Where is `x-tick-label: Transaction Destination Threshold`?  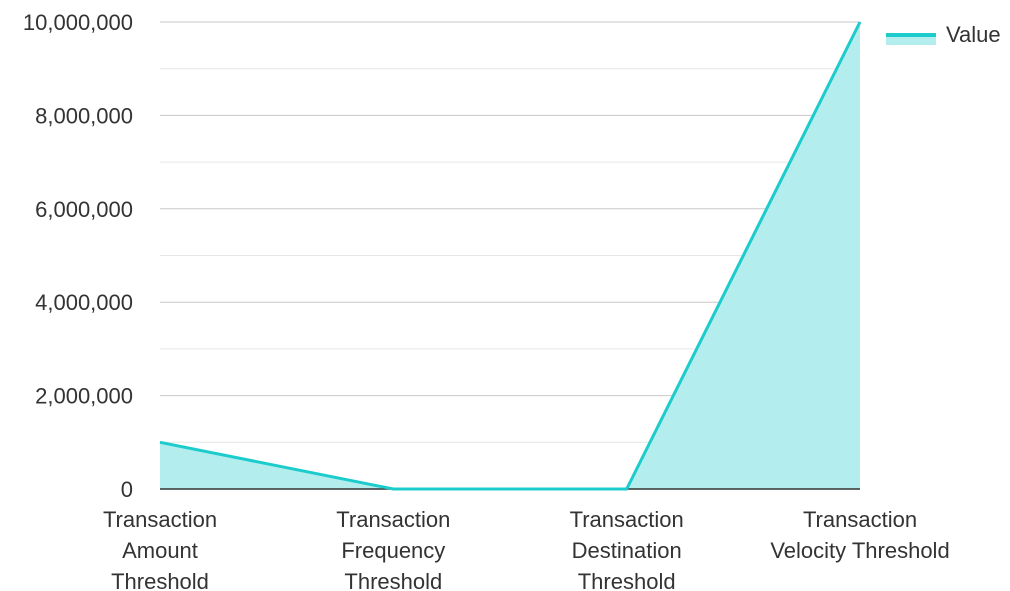 x-tick-label: Transaction Destination Threshold is located at coordinates (627, 549).